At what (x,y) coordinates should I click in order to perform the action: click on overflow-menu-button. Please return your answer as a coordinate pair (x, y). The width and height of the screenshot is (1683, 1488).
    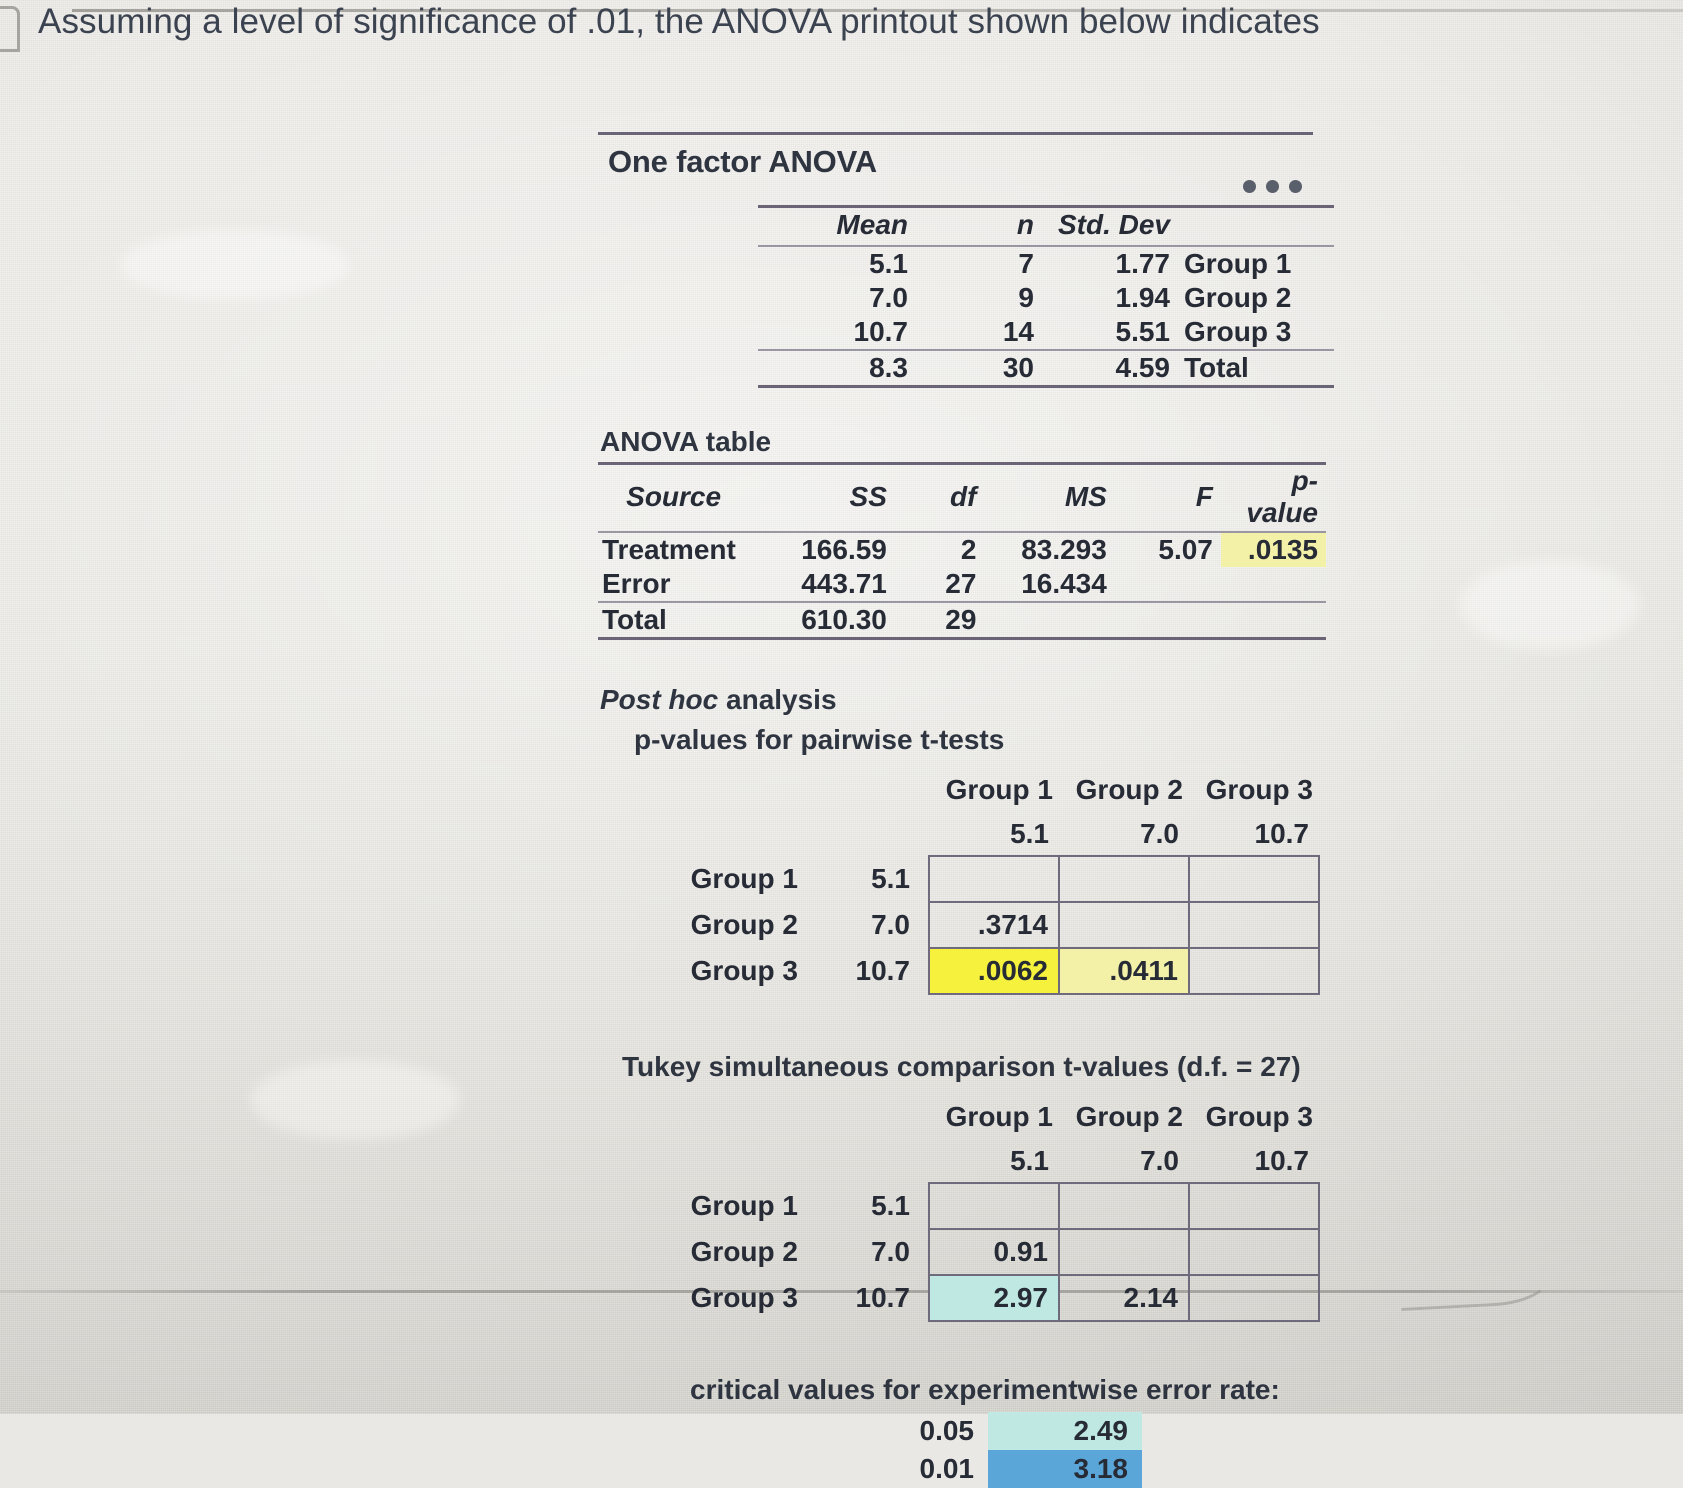
    Looking at the image, I should click on (1272, 186).